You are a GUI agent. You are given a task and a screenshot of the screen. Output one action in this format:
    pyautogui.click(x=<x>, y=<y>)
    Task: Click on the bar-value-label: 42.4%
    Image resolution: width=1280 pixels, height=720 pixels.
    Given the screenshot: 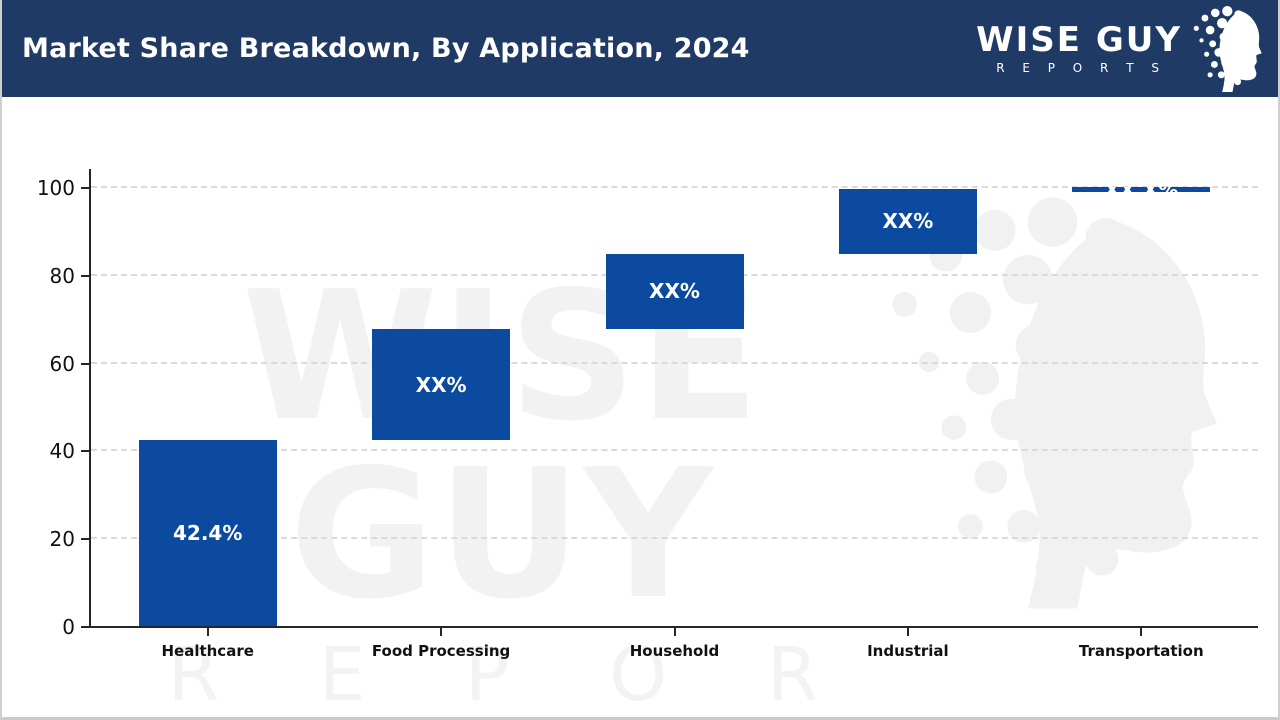 What is the action you would take?
    pyautogui.click(x=207, y=532)
    